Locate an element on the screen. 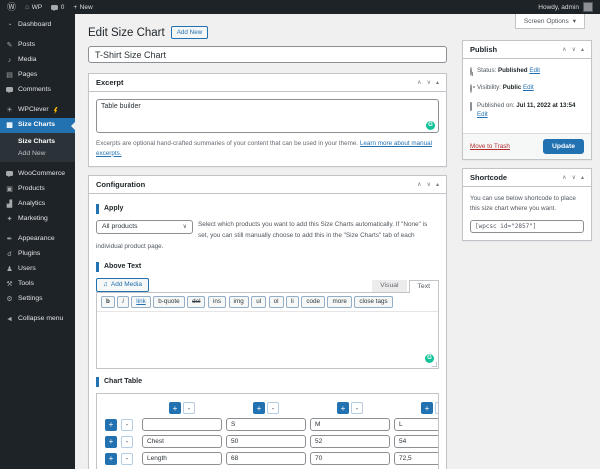 The width and height of the screenshot is (600, 469). edit-status-link: Edit is located at coordinates (534, 70).